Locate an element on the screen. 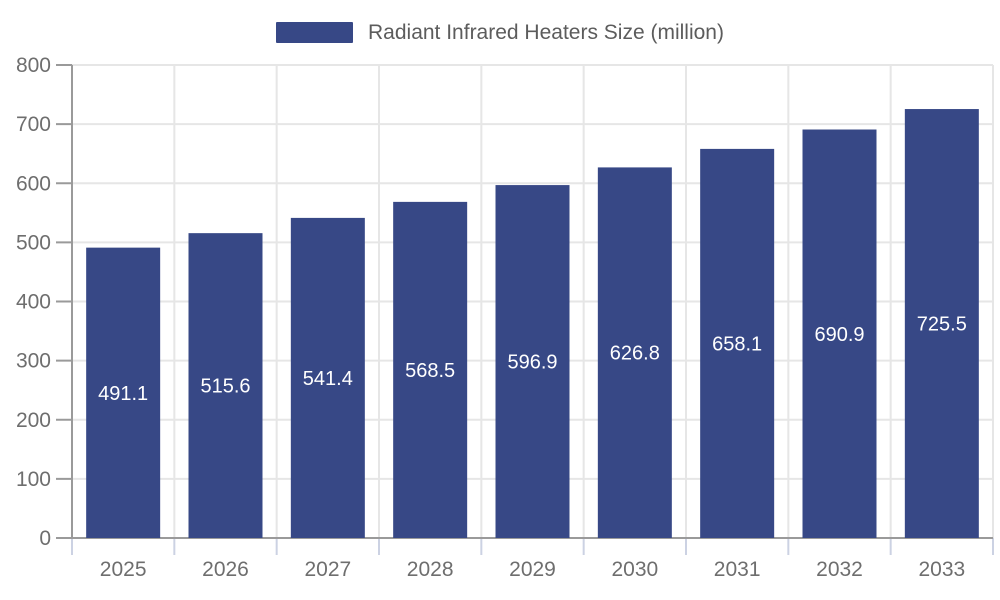 This screenshot has height=600, width=1000. y-axis-label: 200 is located at coordinates (33, 420).